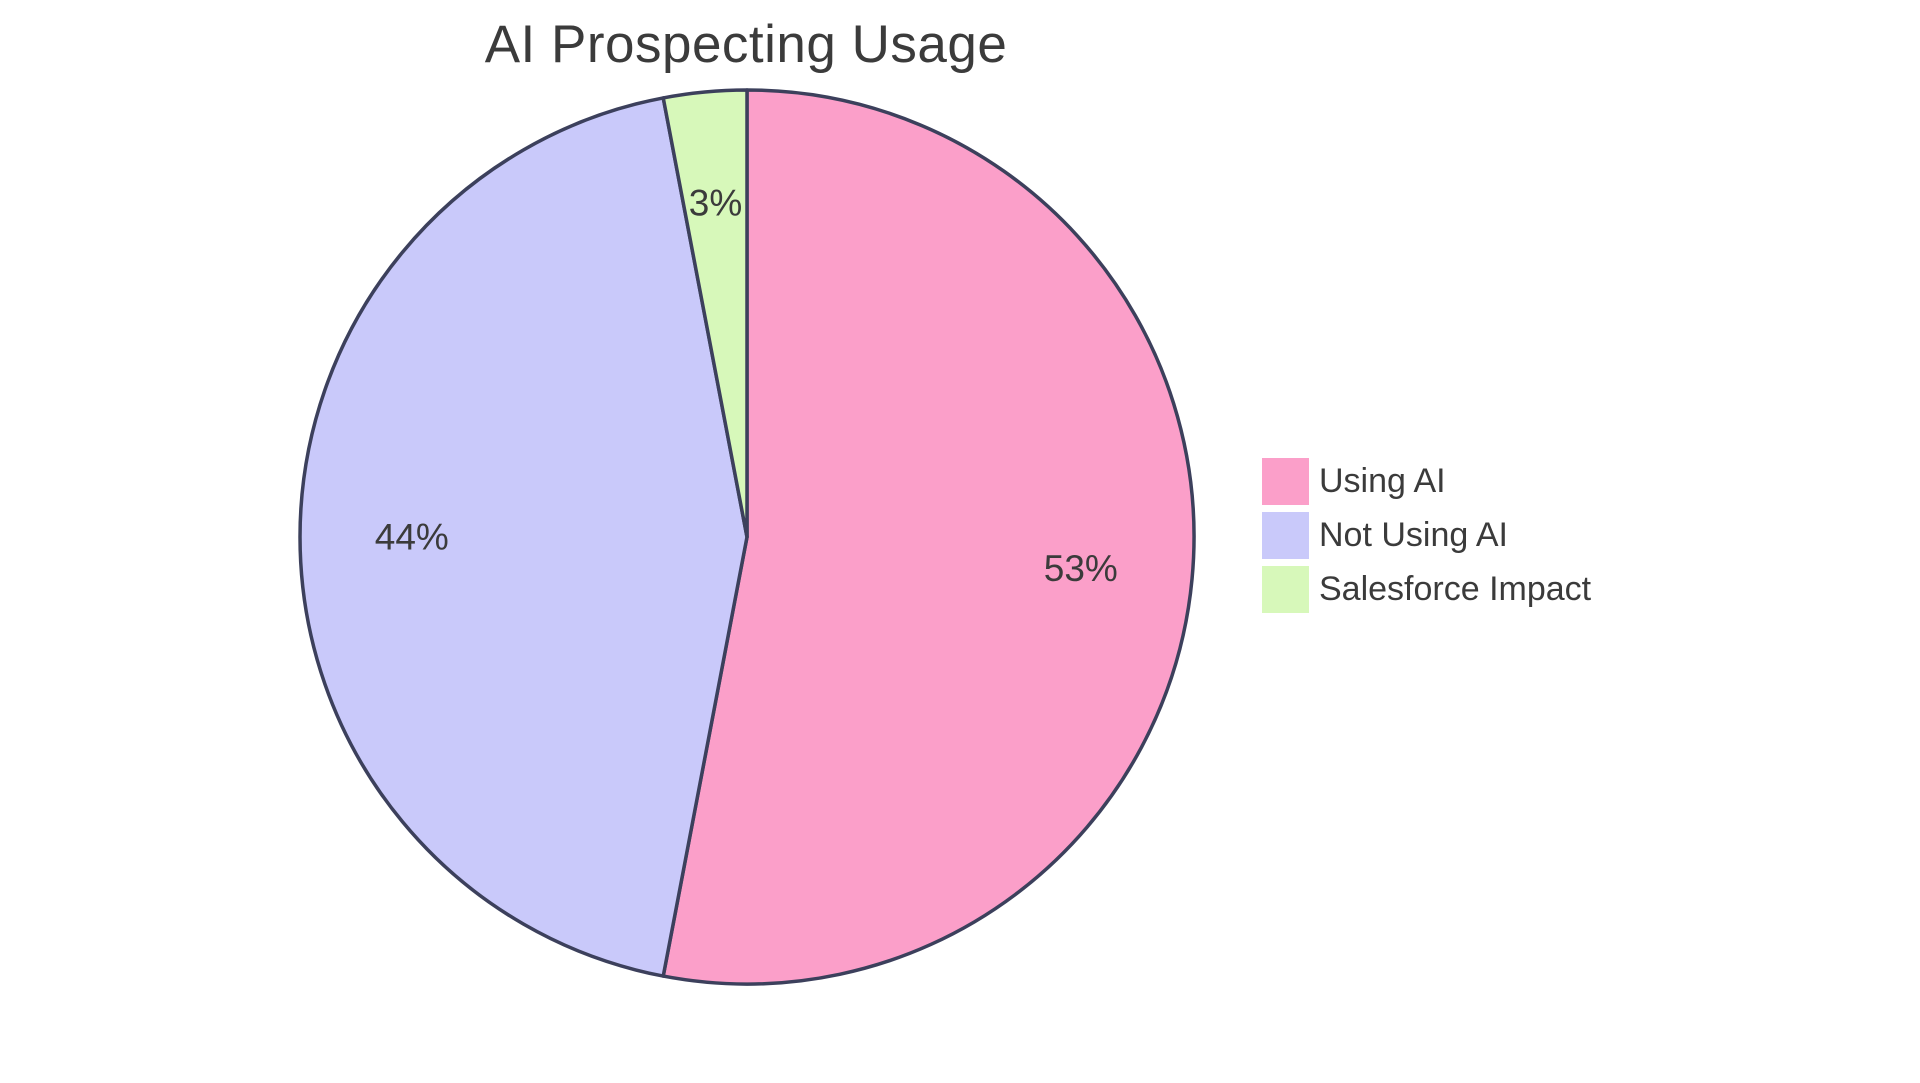  Describe the element at coordinates (1455, 589) in the screenshot. I see `legend-label: Salesforce Impact` at that location.